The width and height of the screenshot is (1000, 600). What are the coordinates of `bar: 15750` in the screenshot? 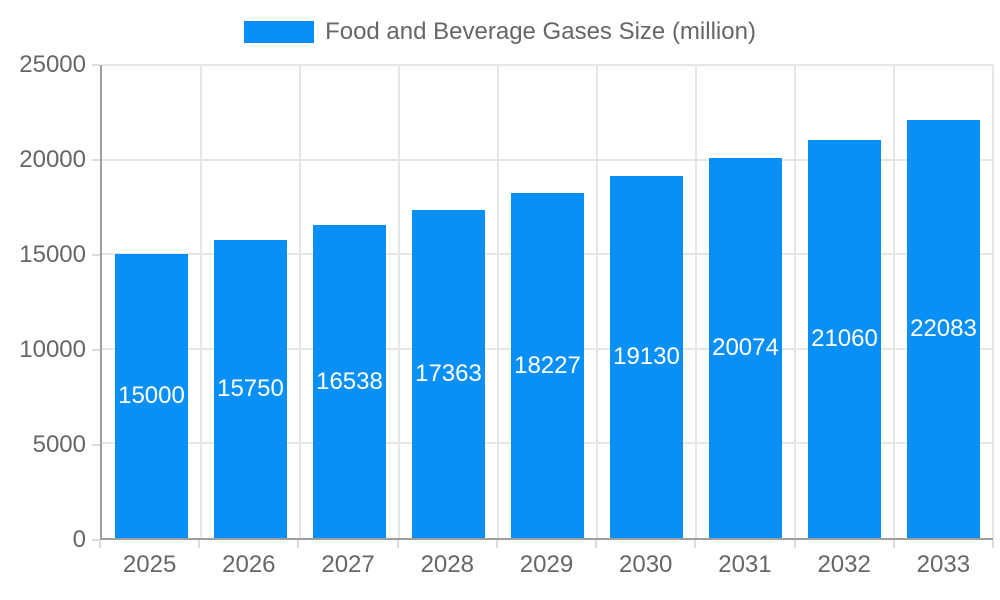 It's located at (250, 389).